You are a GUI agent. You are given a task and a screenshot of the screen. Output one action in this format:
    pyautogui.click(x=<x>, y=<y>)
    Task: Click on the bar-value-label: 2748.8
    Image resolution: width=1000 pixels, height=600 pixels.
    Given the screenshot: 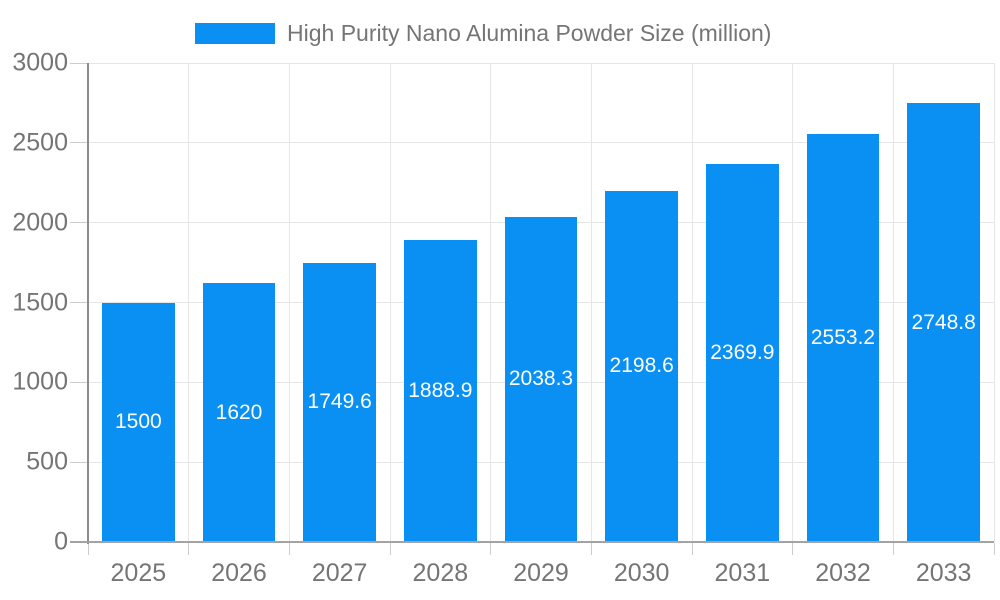 What is the action you would take?
    pyautogui.click(x=943, y=322)
    